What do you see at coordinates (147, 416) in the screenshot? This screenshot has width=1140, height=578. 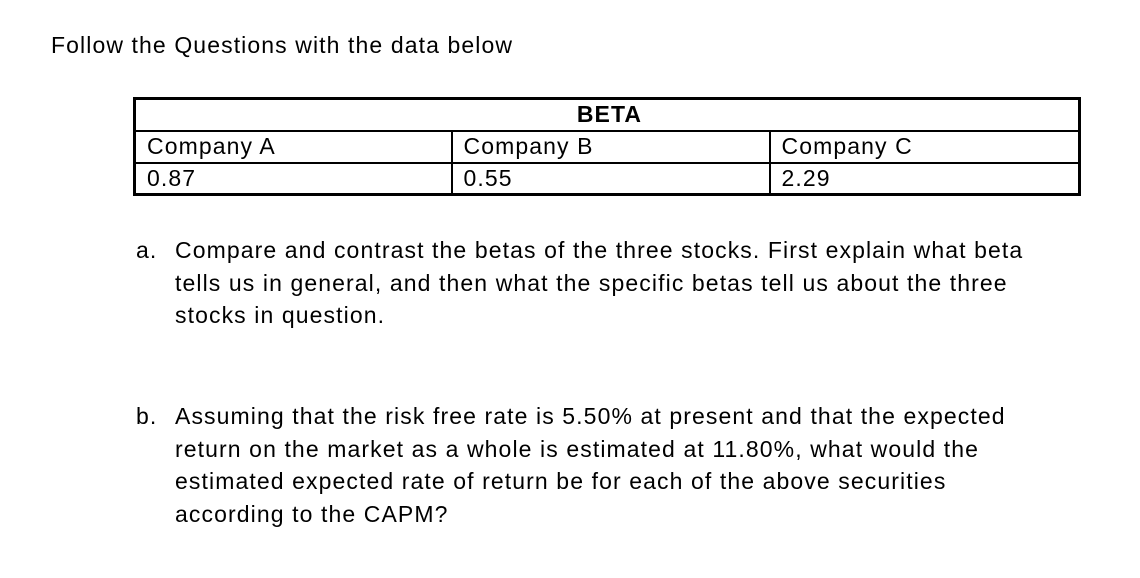 I see `question-b-label: b.` at bounding box center [147, 416].